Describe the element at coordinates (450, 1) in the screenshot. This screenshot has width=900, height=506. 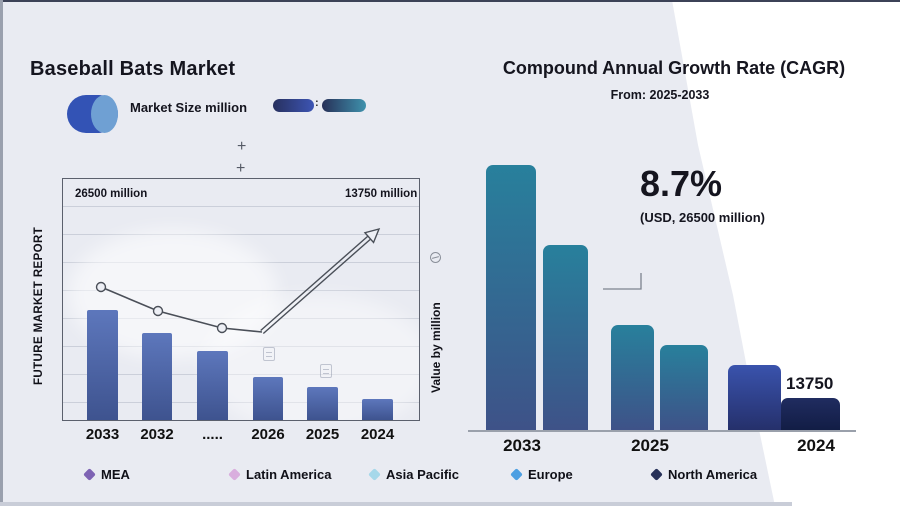
I see `frame-border-top` at that location.